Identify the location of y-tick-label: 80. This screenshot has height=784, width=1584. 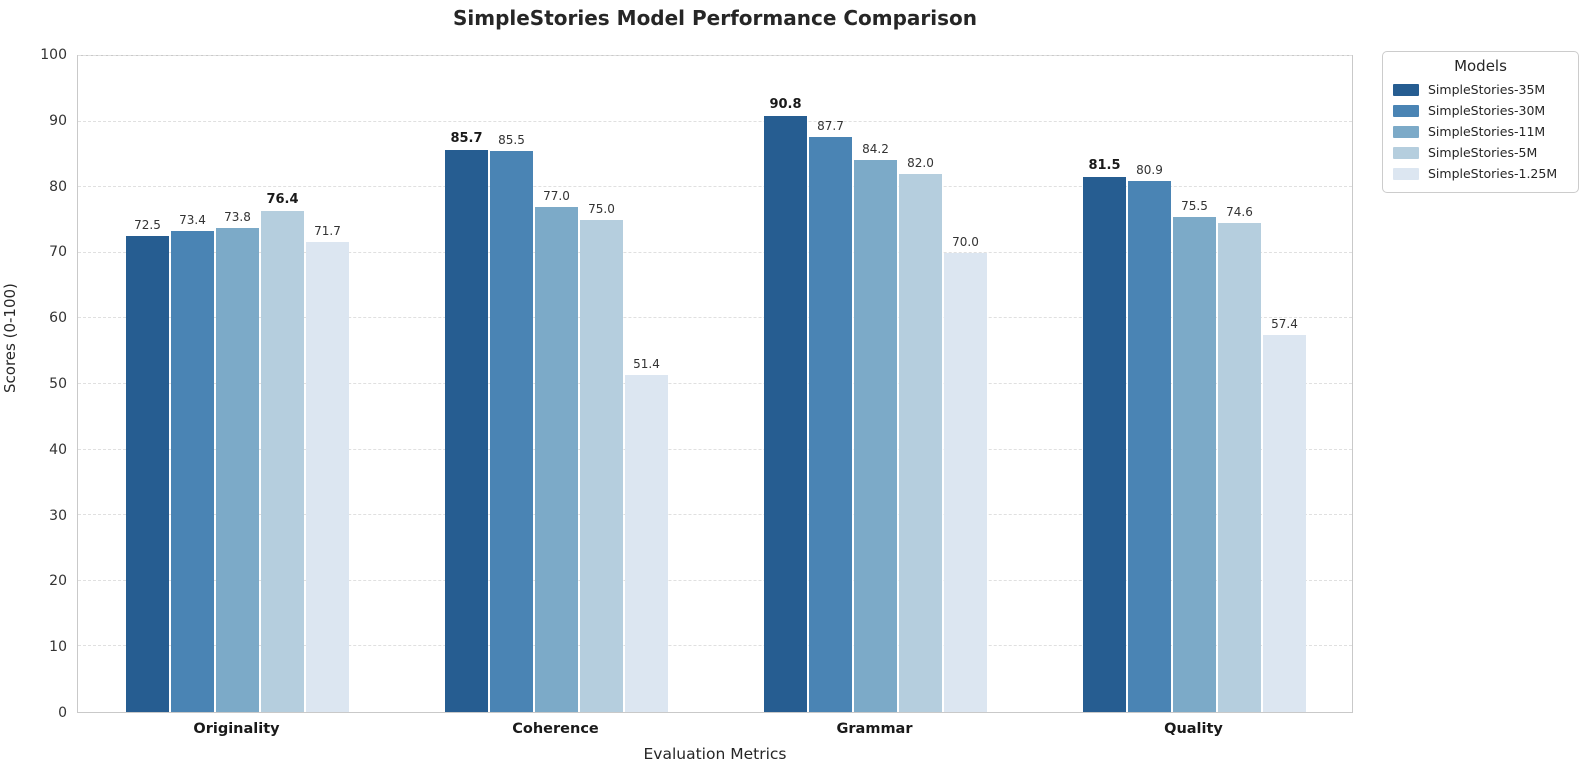
(58, 186).